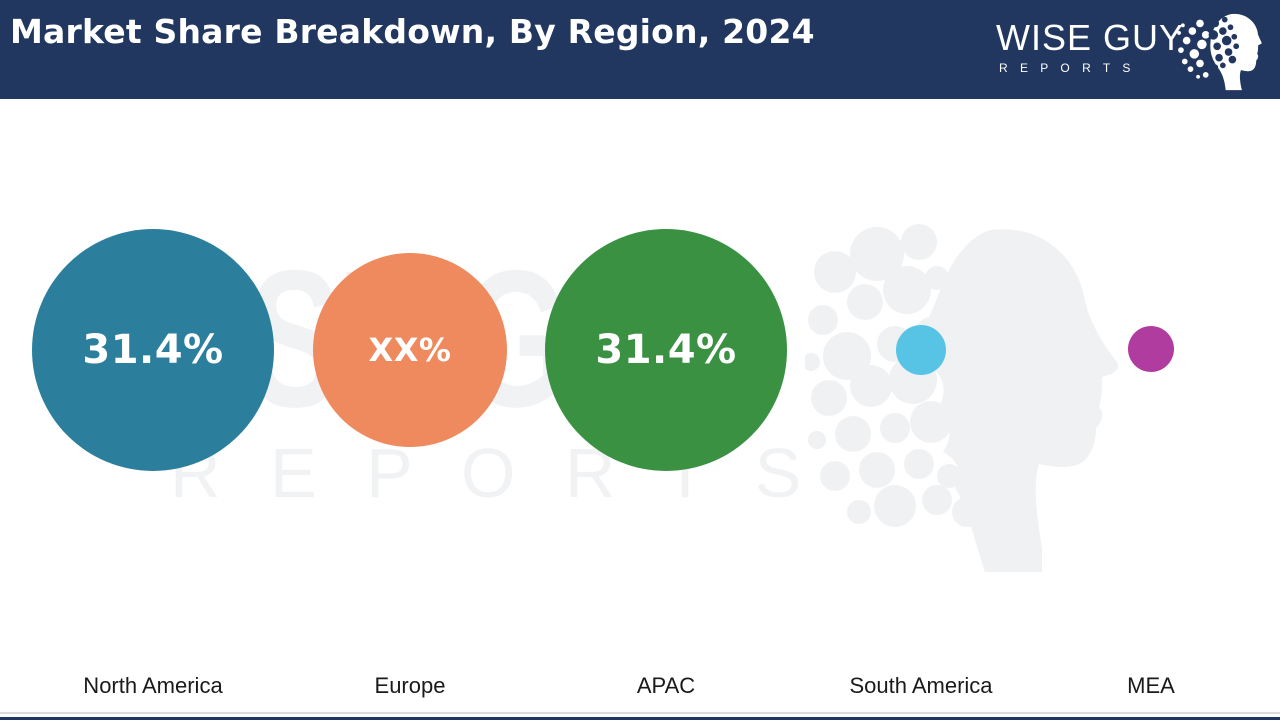 This screenshot has width=1280, height=720. I want to click on bubble-south-america, so click(921, 350).